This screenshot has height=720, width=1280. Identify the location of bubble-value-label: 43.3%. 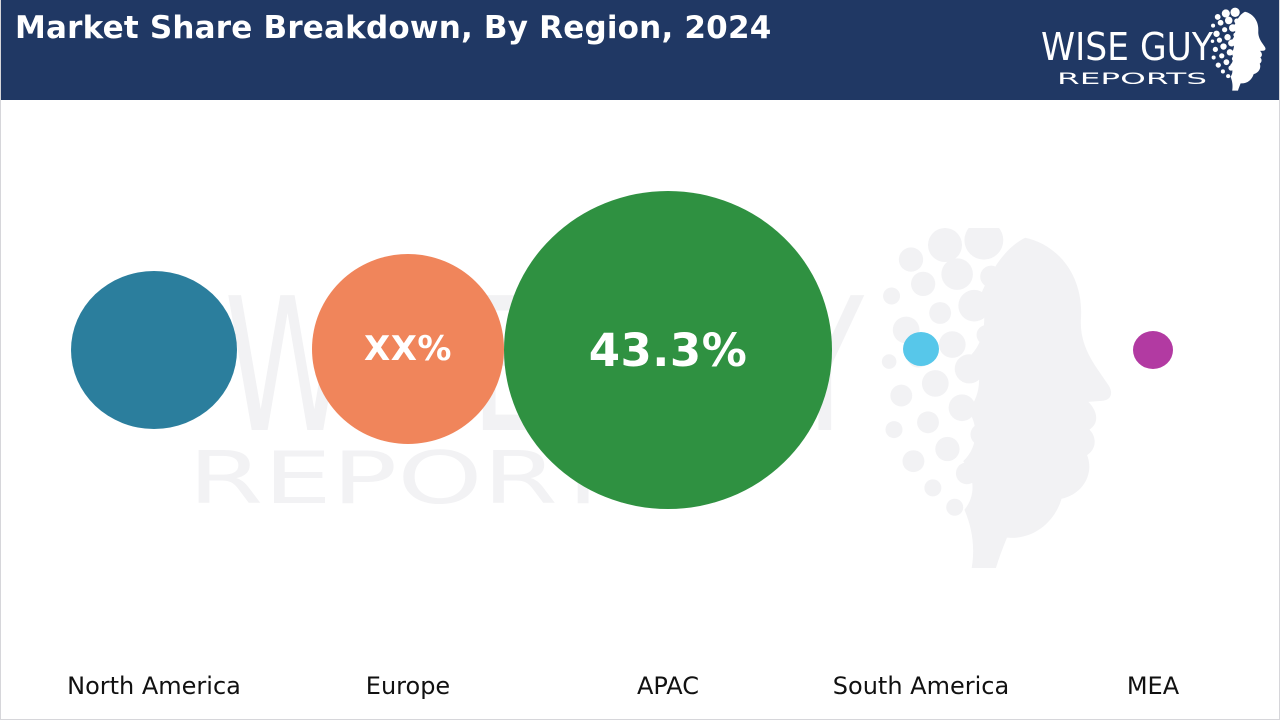
(668, 350).